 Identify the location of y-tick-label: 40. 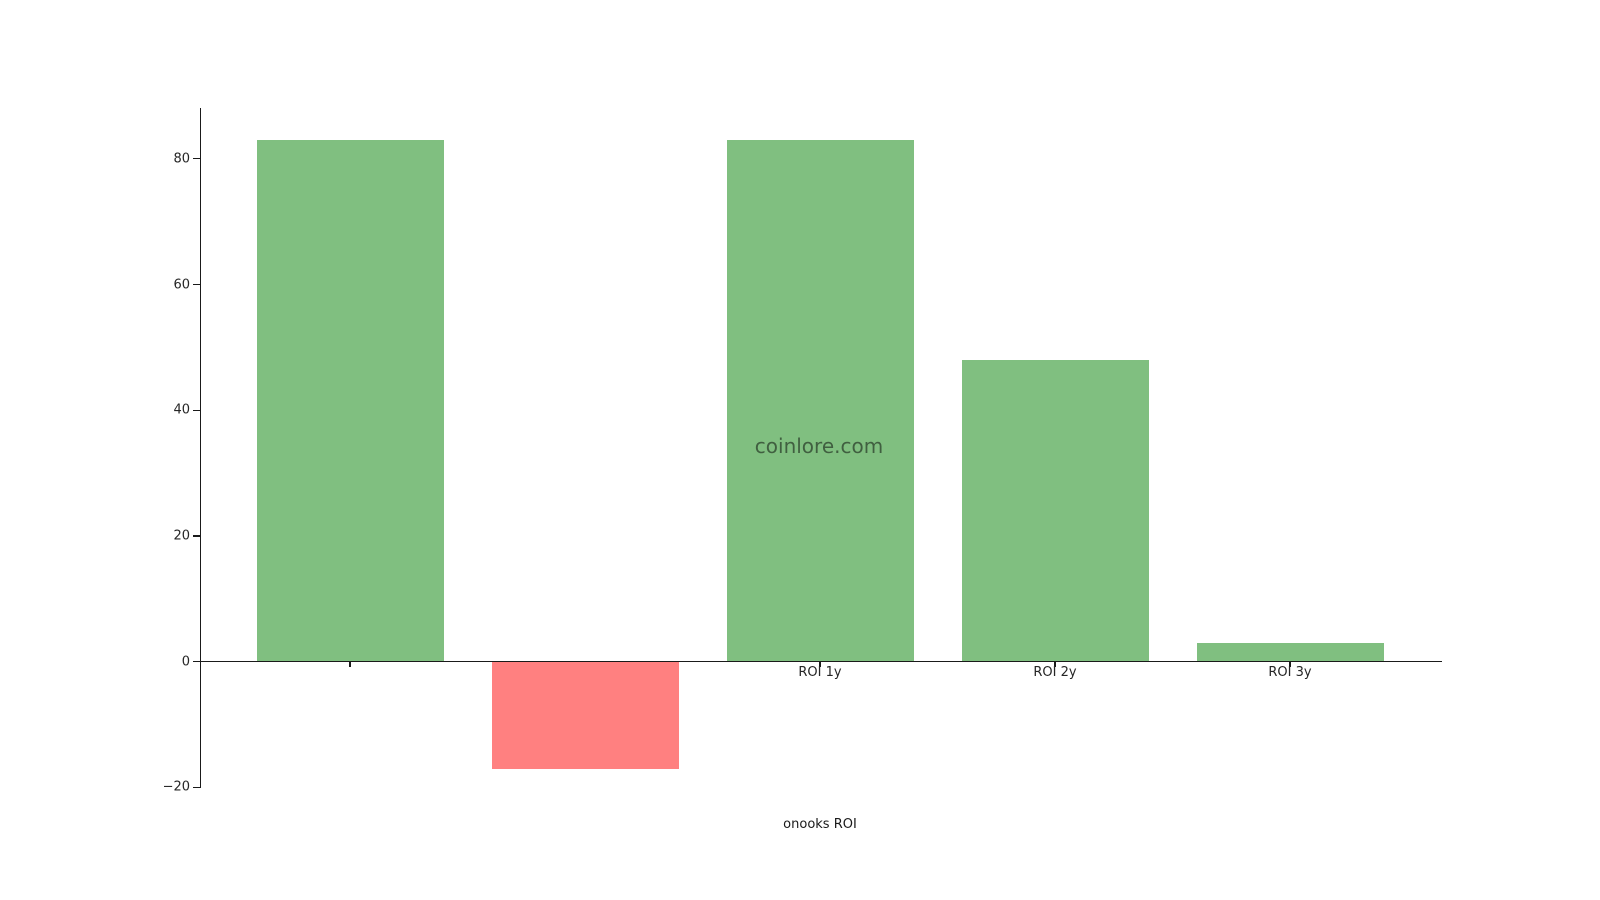
(181, 410).